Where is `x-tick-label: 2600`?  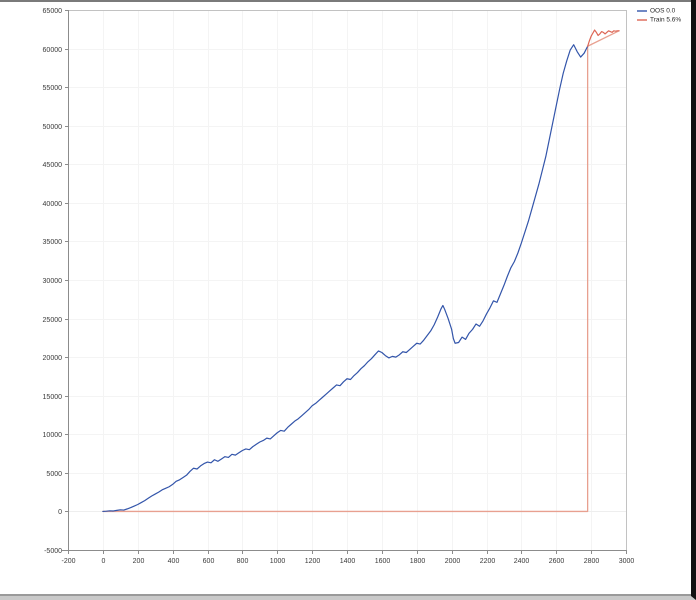
x-tick-label: 2600 is located at coordinates (557, 561).